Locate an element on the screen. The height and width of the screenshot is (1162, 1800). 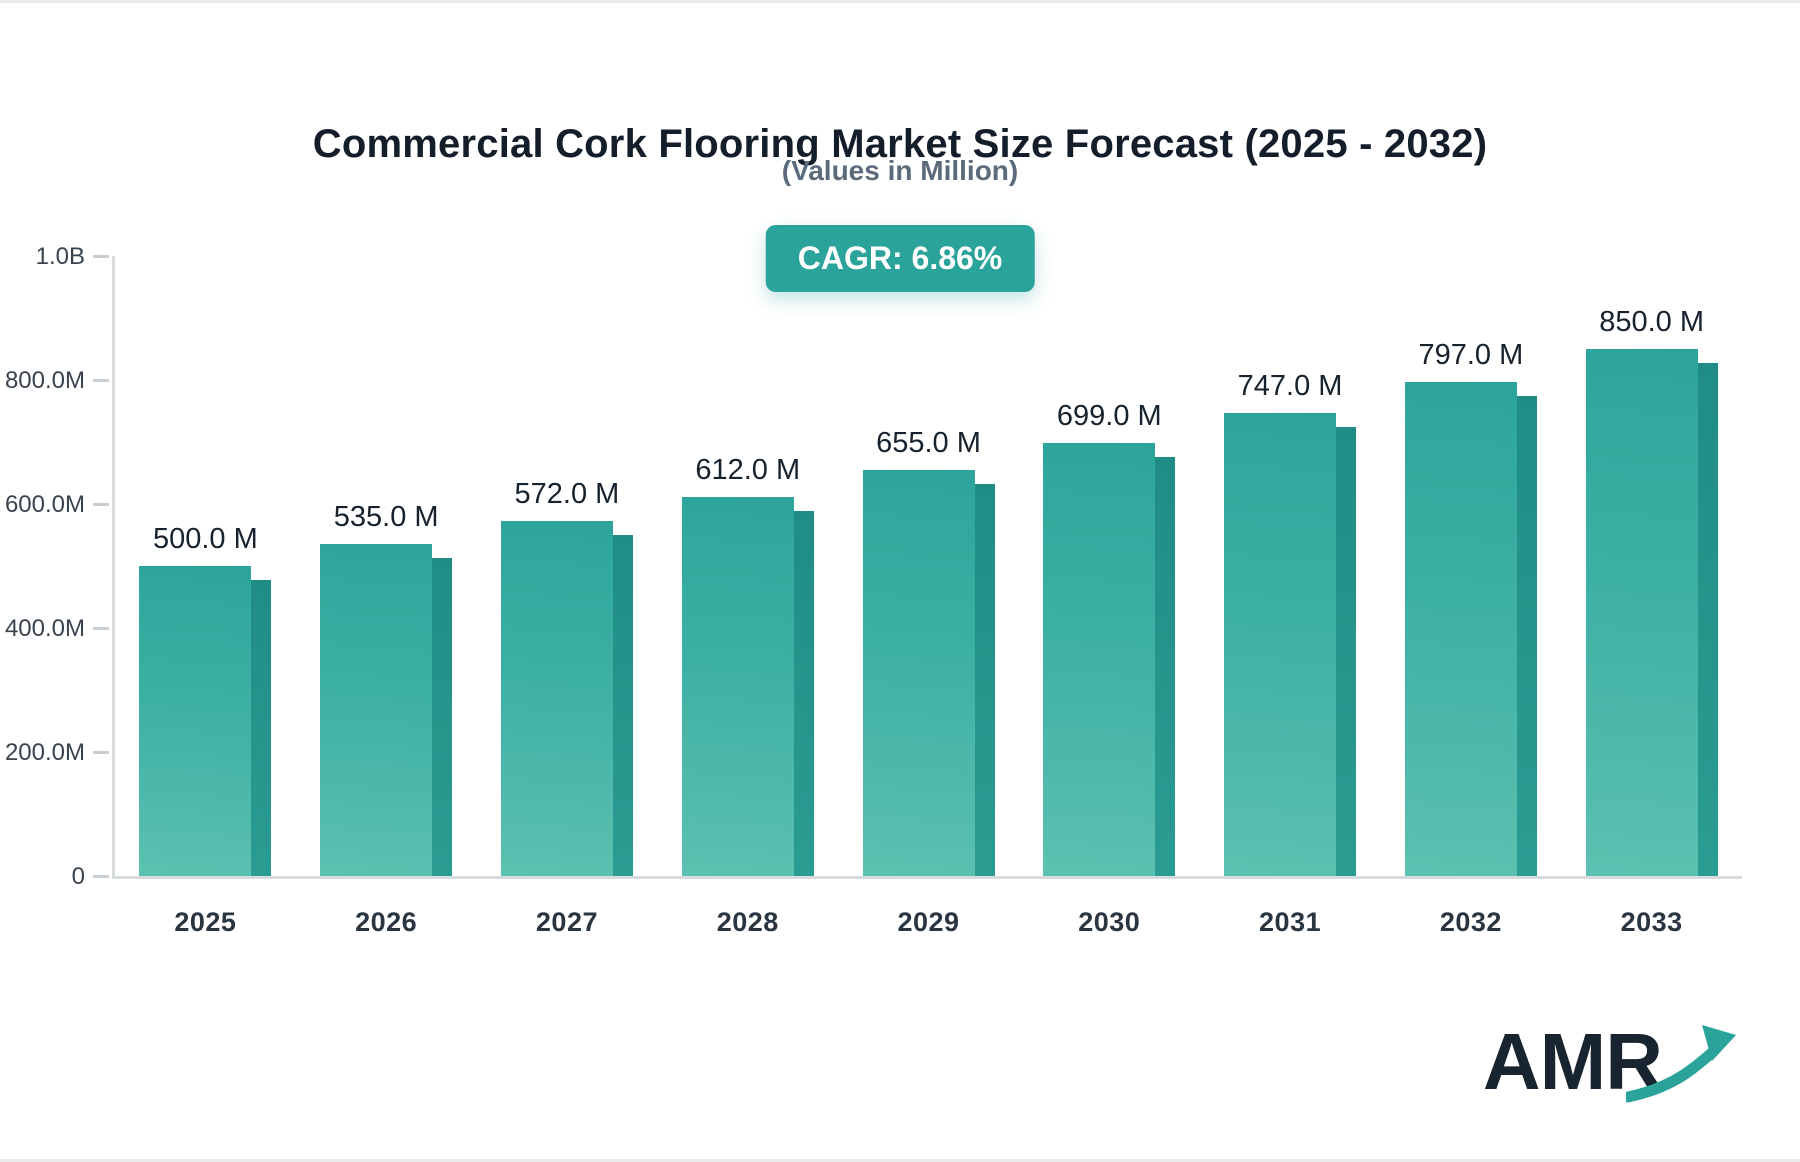
x-axis-label: 2030 is located at coordinates (1109, 922).